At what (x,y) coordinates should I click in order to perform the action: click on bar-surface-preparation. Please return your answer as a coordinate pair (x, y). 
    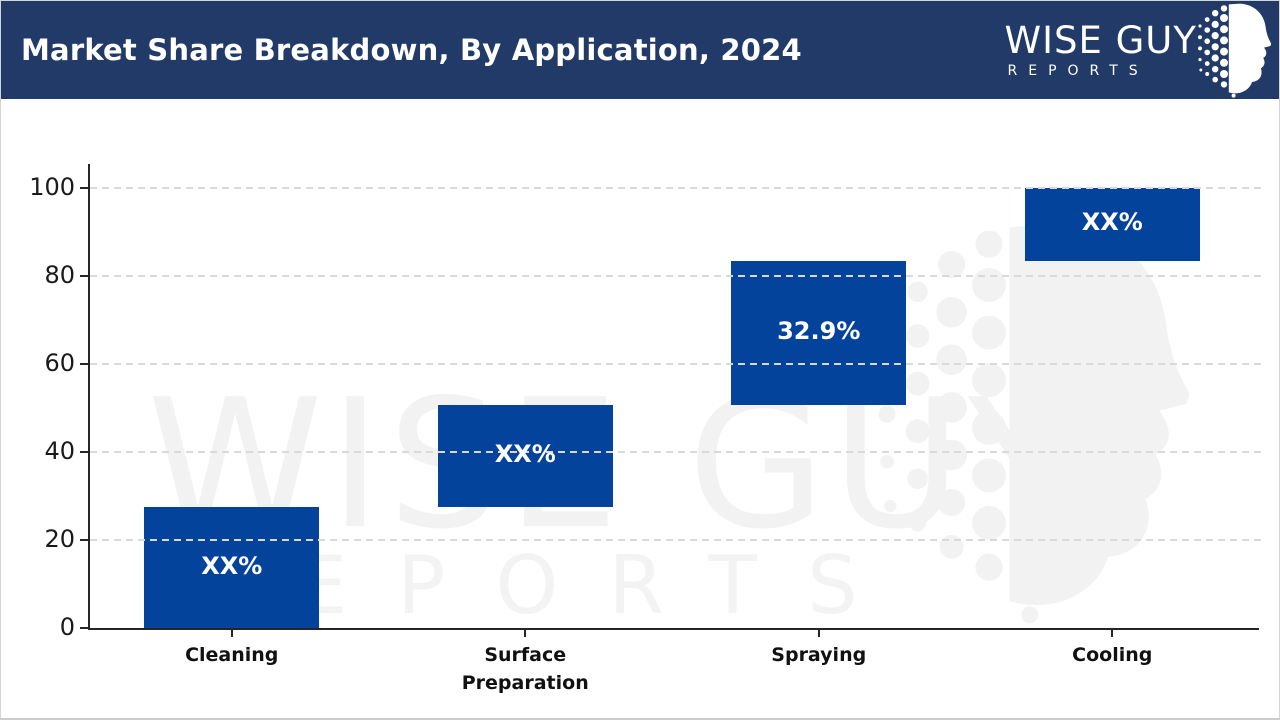
    Looking at the image, I should click on (525, 456).